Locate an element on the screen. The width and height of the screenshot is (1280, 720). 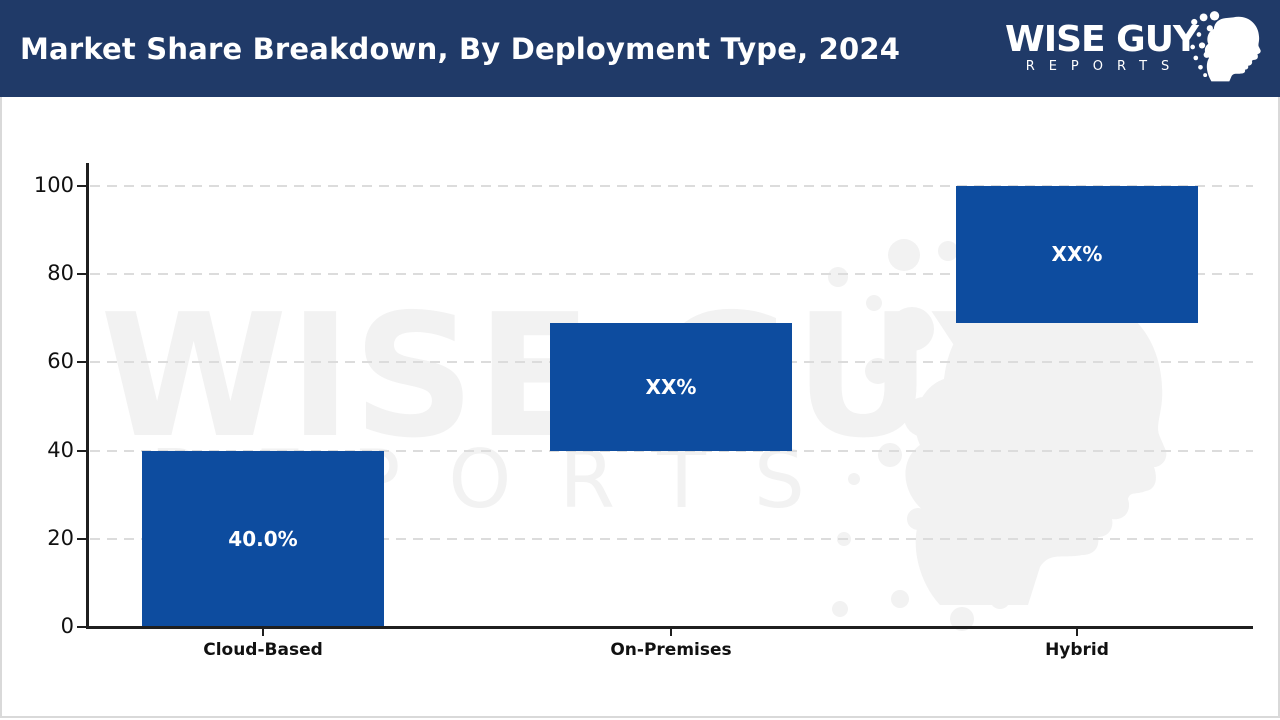
y-tick-label-40: 40 is located at coordinates (60, 449).